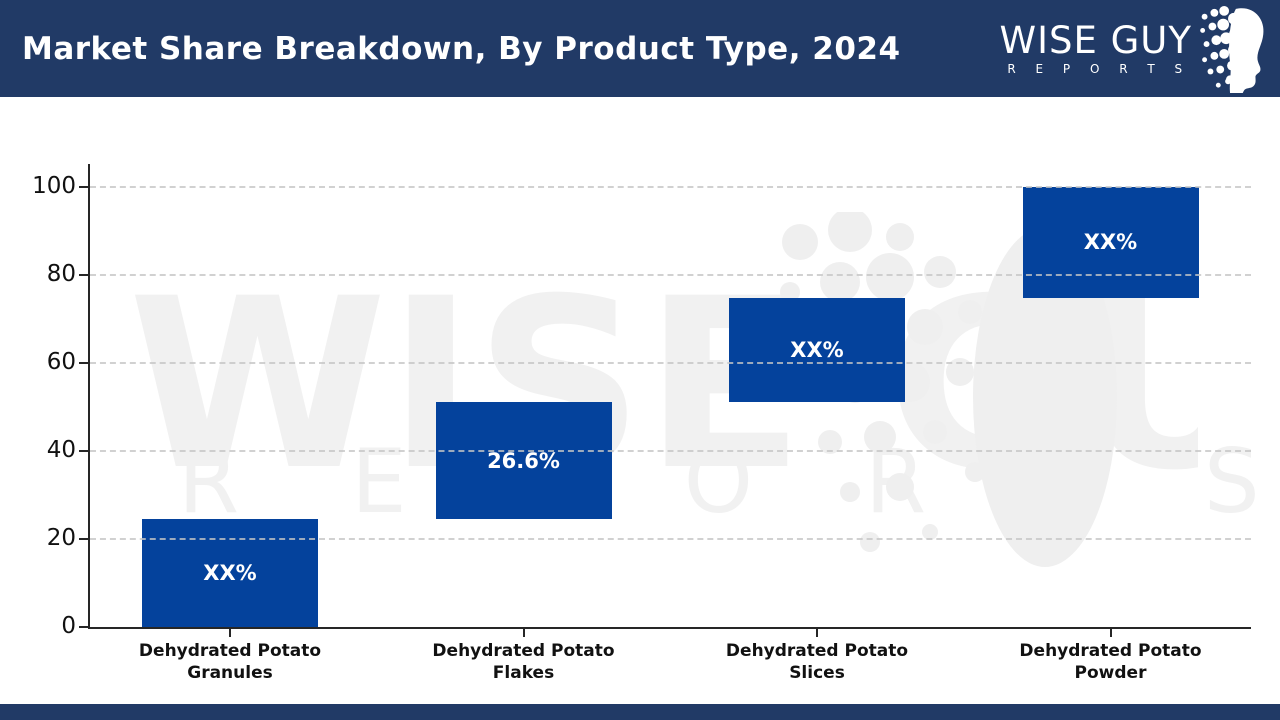  I want to click on wiseguy-head-icon, so click(1232, 49).